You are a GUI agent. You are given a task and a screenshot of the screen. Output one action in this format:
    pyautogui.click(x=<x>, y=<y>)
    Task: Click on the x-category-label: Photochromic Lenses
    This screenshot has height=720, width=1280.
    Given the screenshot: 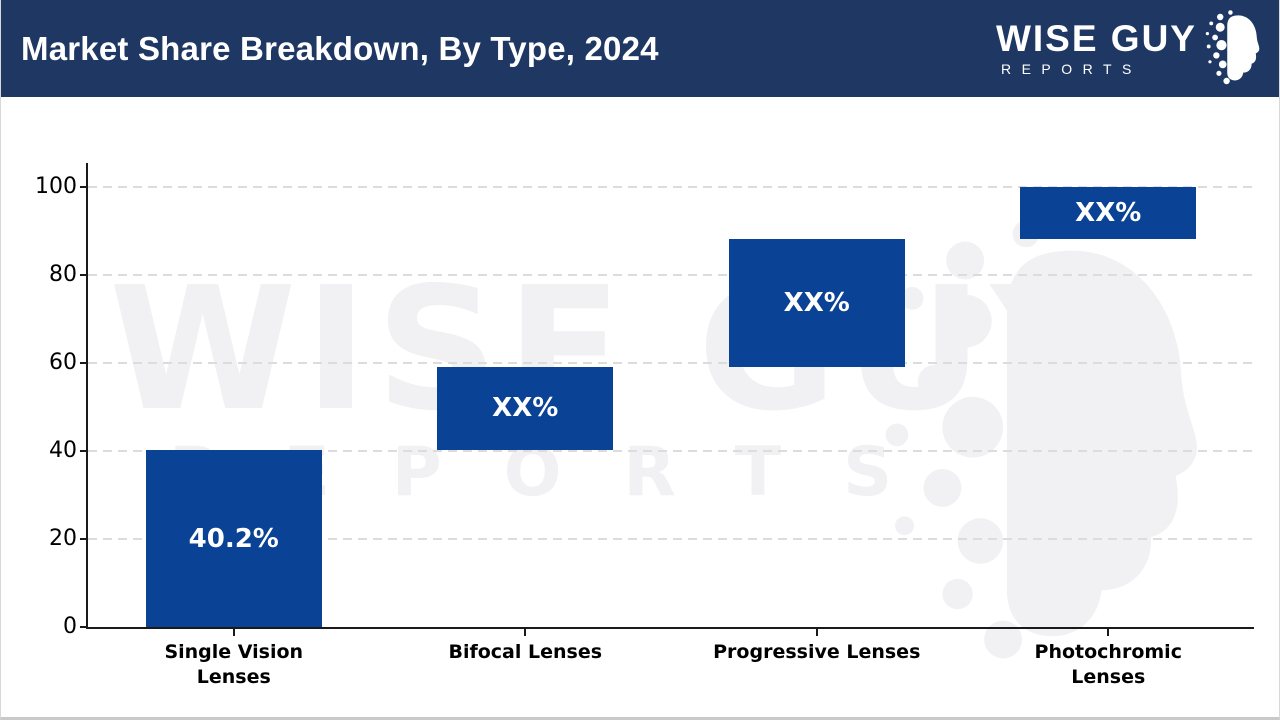 What is the action you would take?
    pyautogui.click(x=1108, y=664)
    